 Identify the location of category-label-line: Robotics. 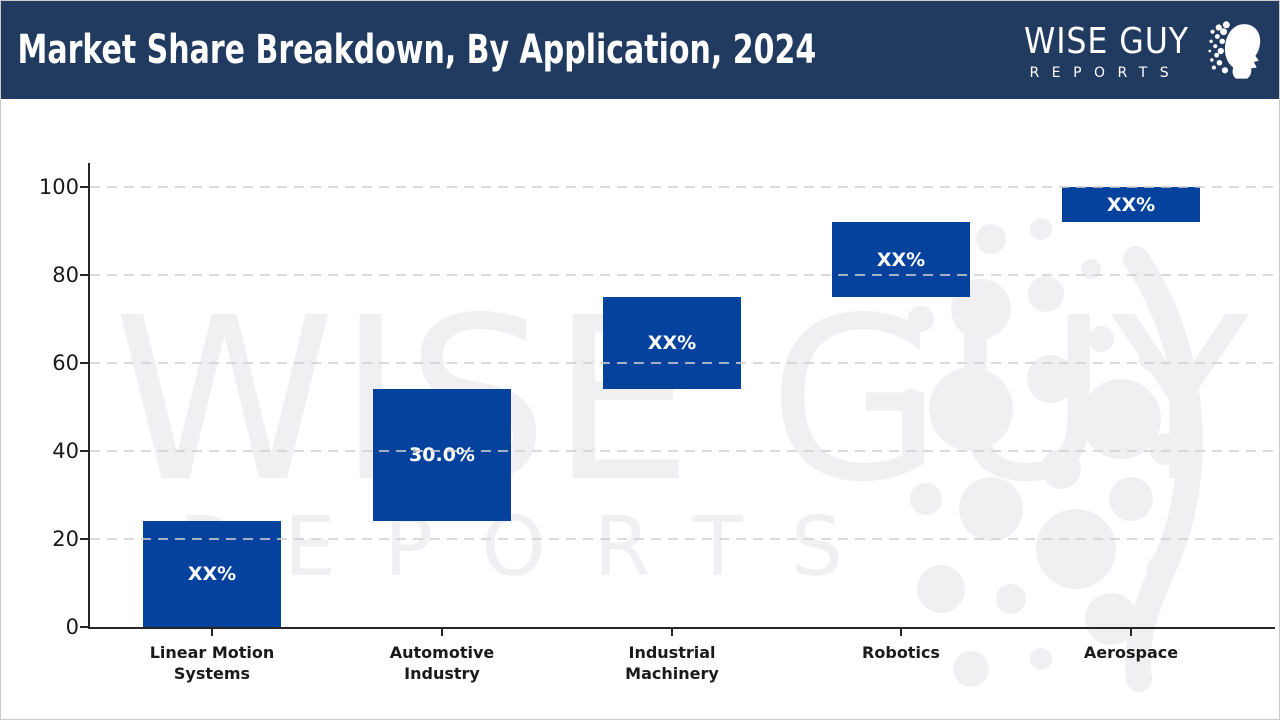
(901, 652).